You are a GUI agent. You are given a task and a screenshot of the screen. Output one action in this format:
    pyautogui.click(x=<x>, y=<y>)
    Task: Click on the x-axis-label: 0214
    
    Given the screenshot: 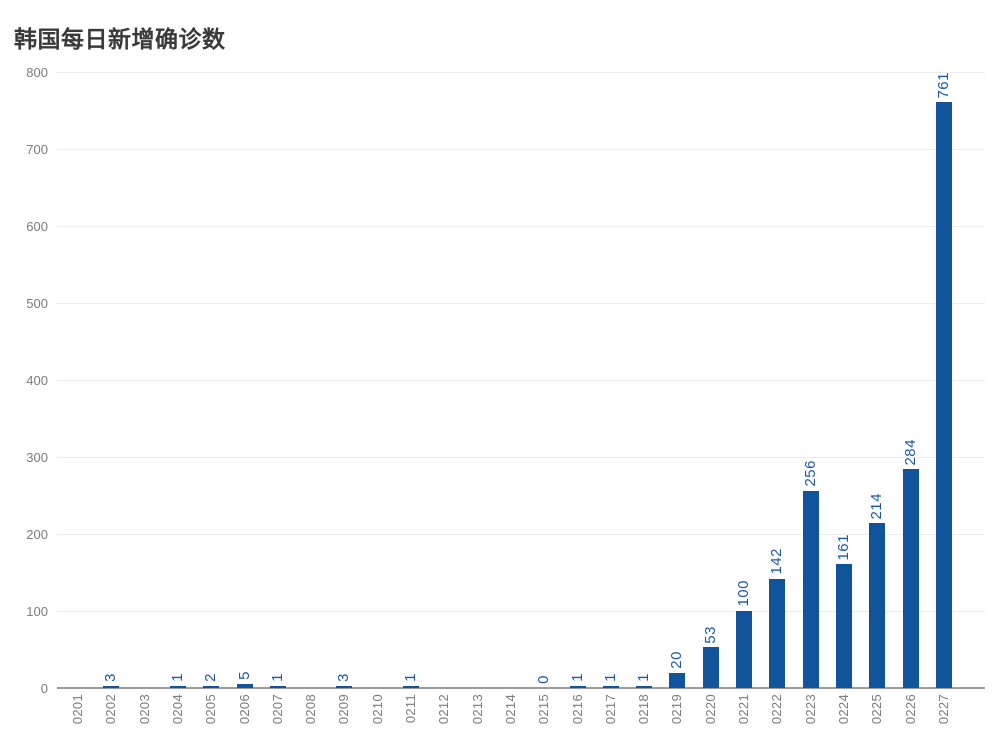 What is the action you would take?
    pyautogui.click(x=510, y=709)
    